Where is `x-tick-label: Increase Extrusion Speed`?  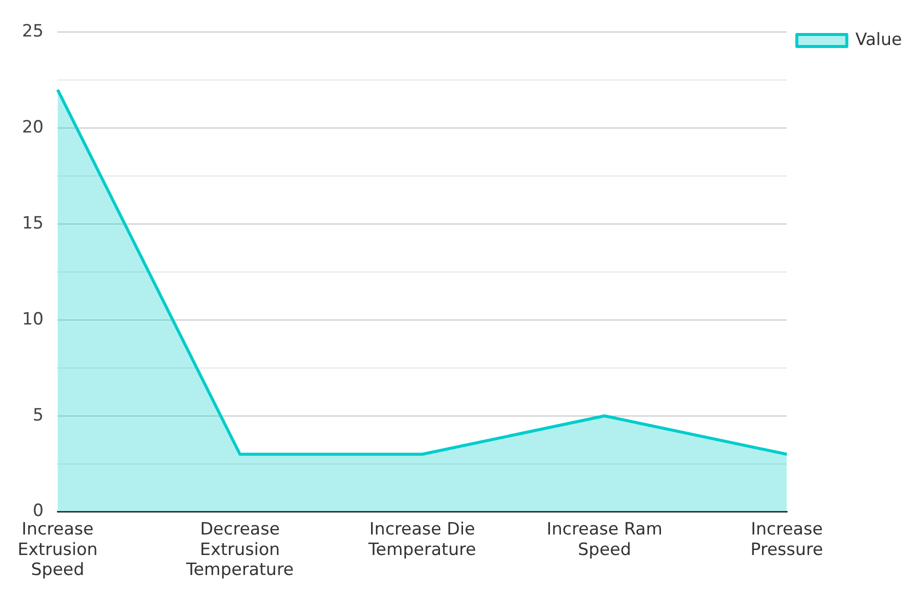 x-tick-label: Increase Extrusion Speed is located at coordinates (58, 549).